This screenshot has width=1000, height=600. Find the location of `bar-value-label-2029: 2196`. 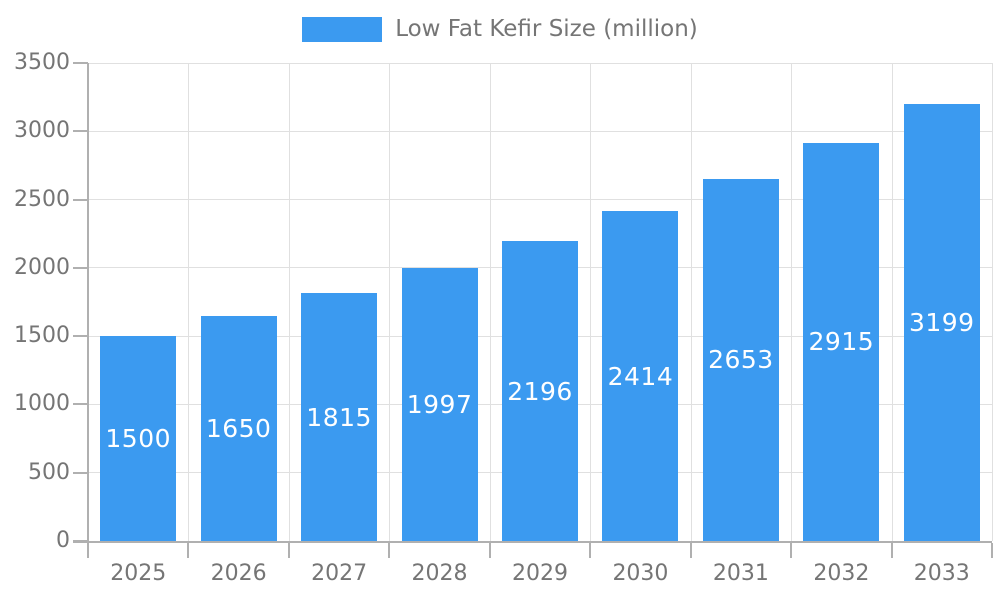

bar-value-label-2029: 2196 is located at coordinates (540, 391).